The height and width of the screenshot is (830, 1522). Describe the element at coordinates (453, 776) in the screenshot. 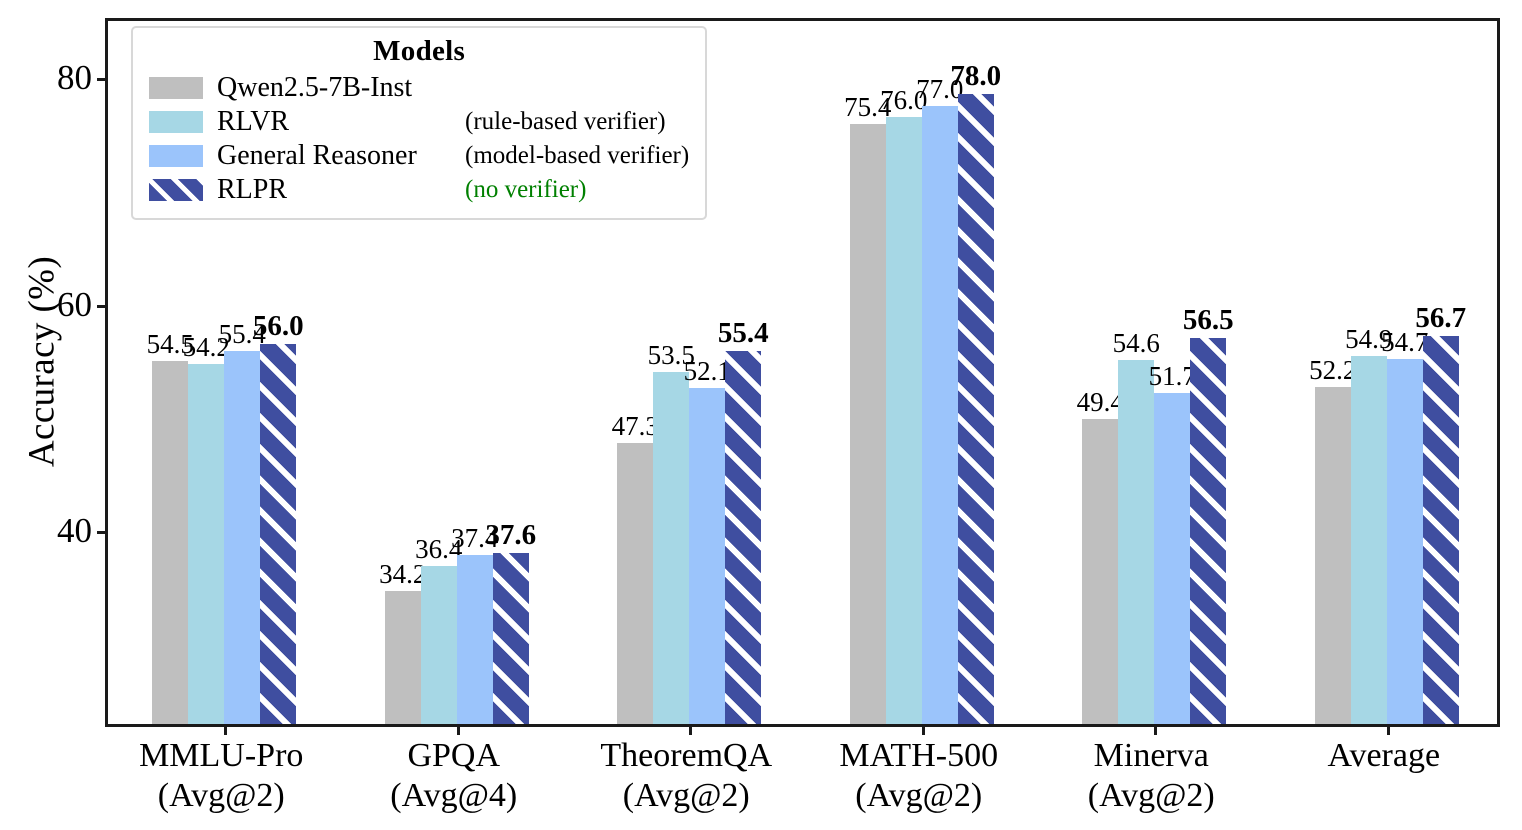

I see `x-axis-tick-label: GPQA (Avg@4)` at that location.